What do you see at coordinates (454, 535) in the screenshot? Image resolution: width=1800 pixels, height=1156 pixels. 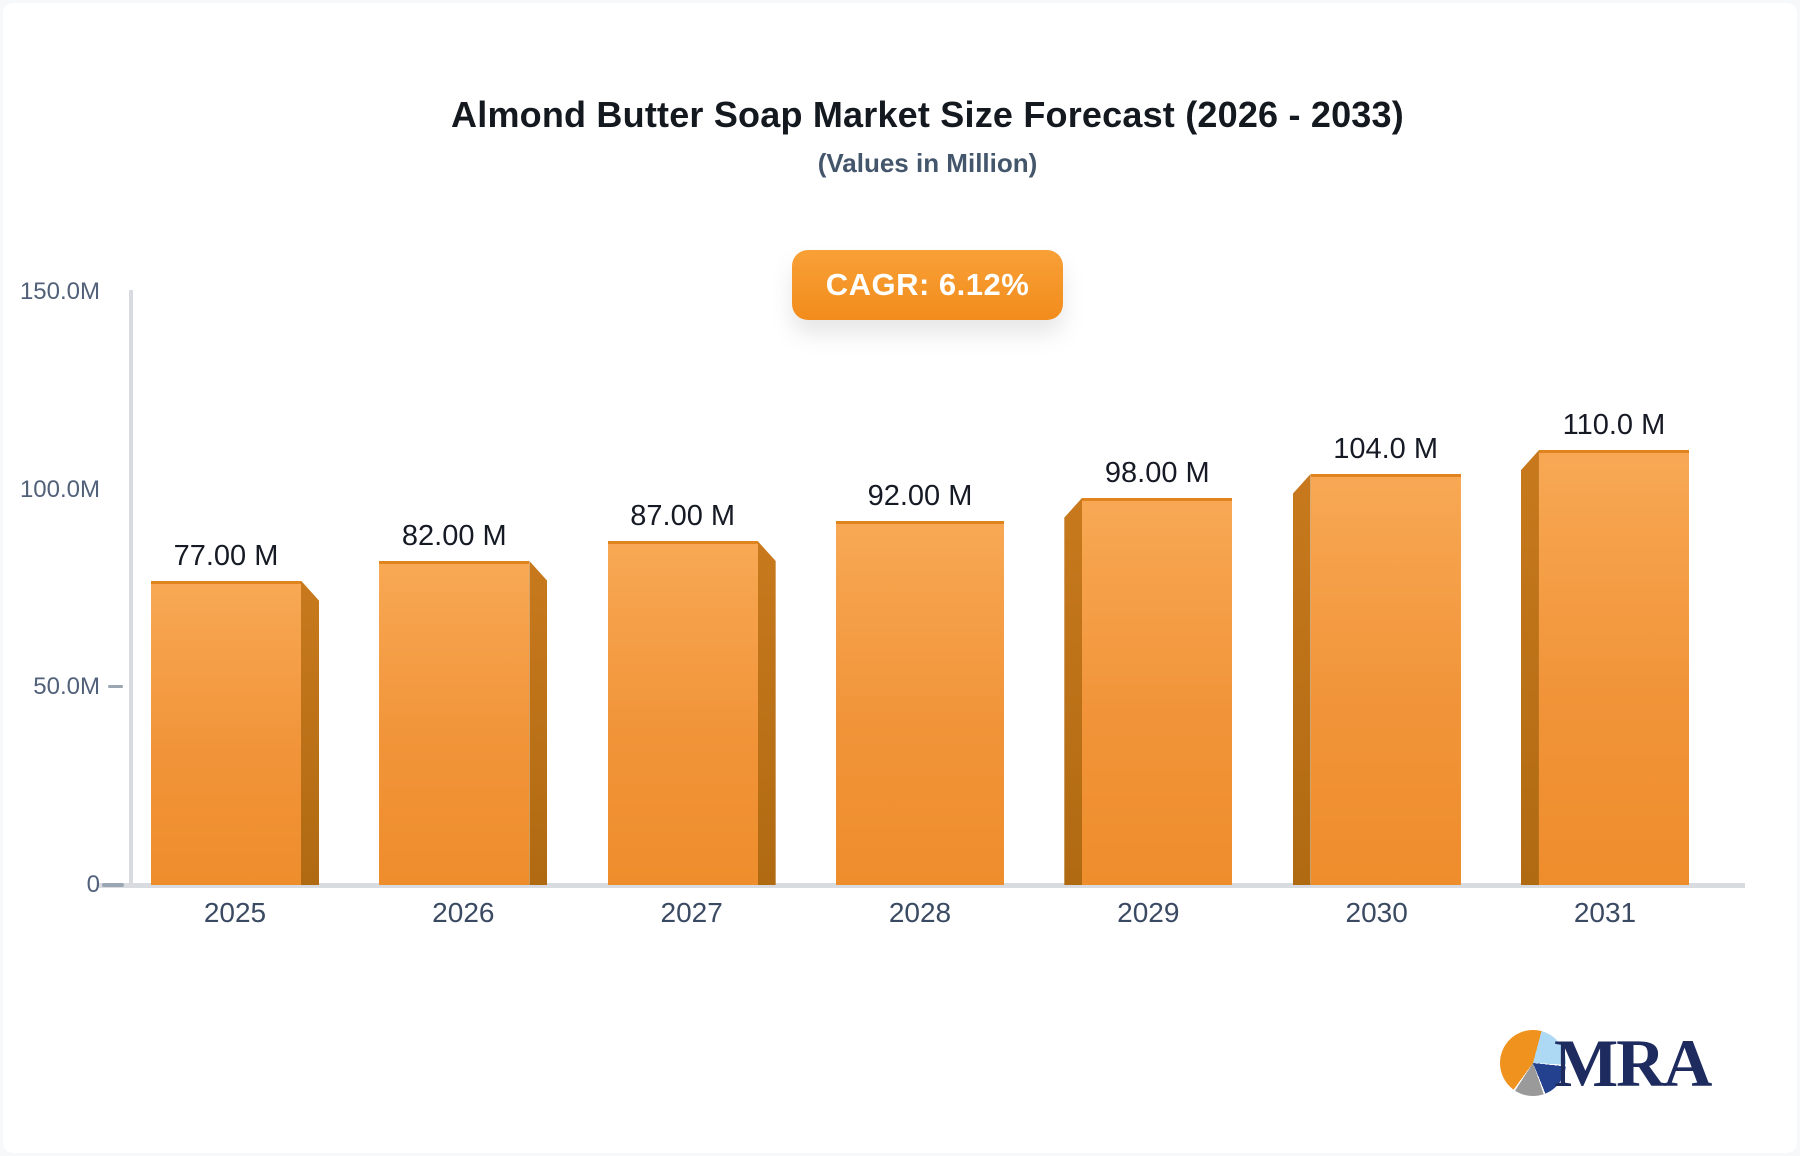 I see `bar-value-label: 82.00 M` at bounding box center [454, 535].